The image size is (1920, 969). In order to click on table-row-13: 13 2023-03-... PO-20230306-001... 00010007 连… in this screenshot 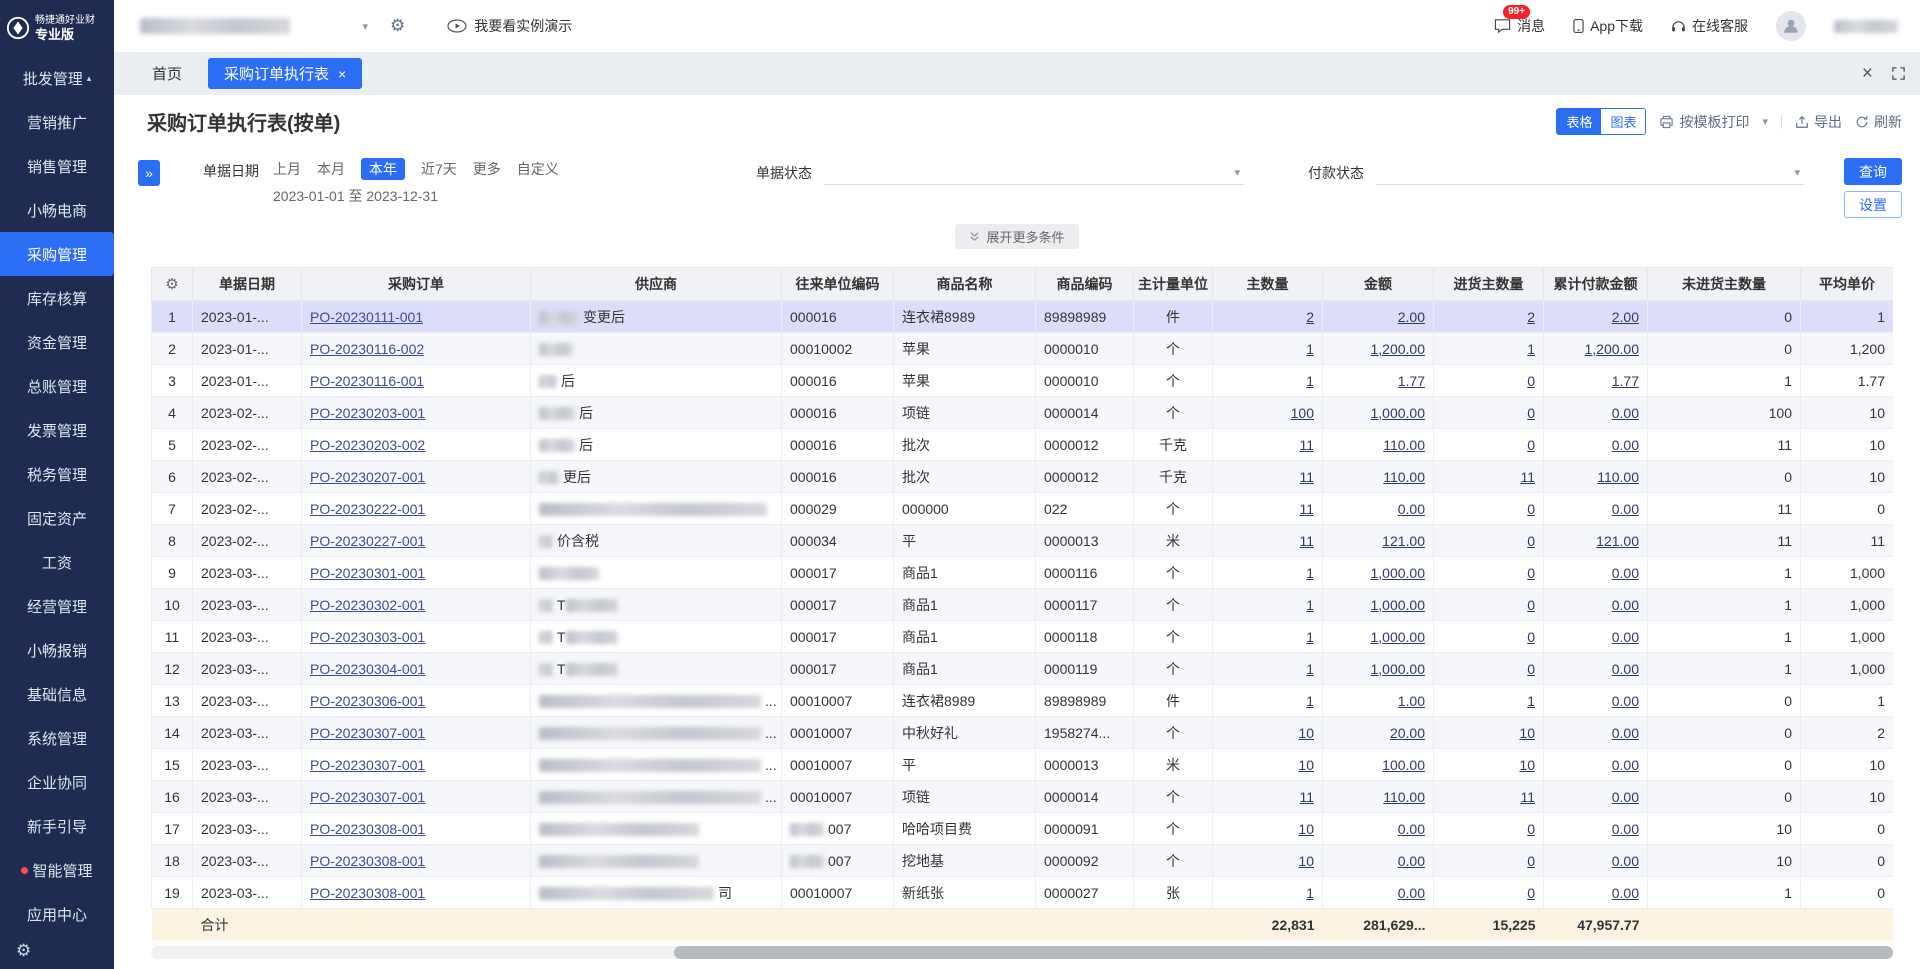, I will do `click(1022, 700)`.